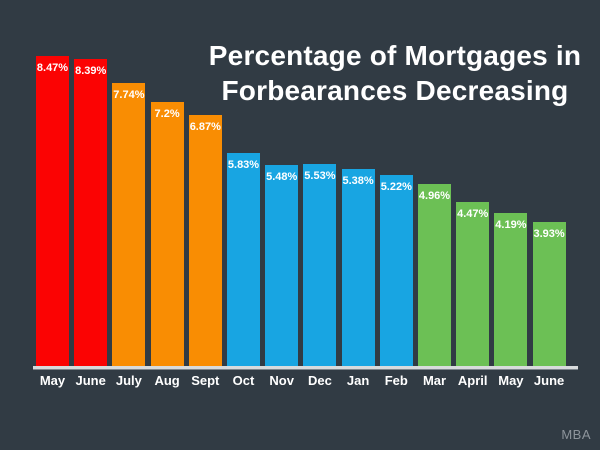 Image resolution: width=600 pixels, height=450 pixels. Describe the element at coordinates (319, 380) in the screenshot. I see `x-axis-tick-label: Dec` at that location.